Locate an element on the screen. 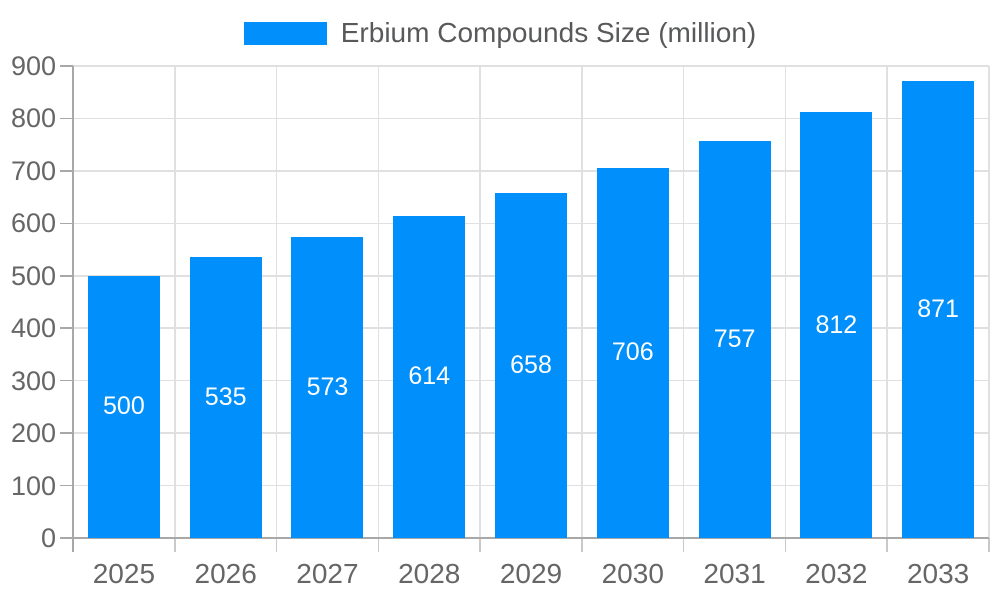  y-axis-label-800: 800 is located at coordinates (33, 118).